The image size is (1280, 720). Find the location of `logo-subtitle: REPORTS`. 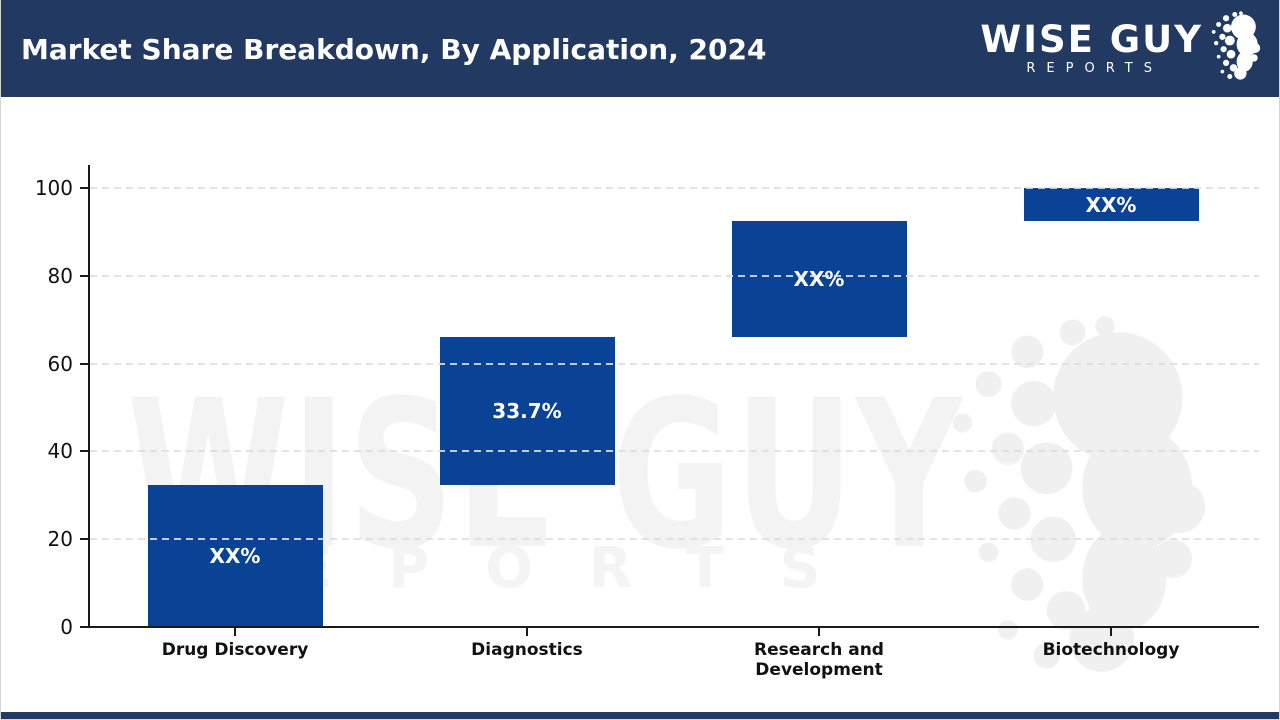

logo-subtitle: REPORTS is located at coordinates (1094, 68).